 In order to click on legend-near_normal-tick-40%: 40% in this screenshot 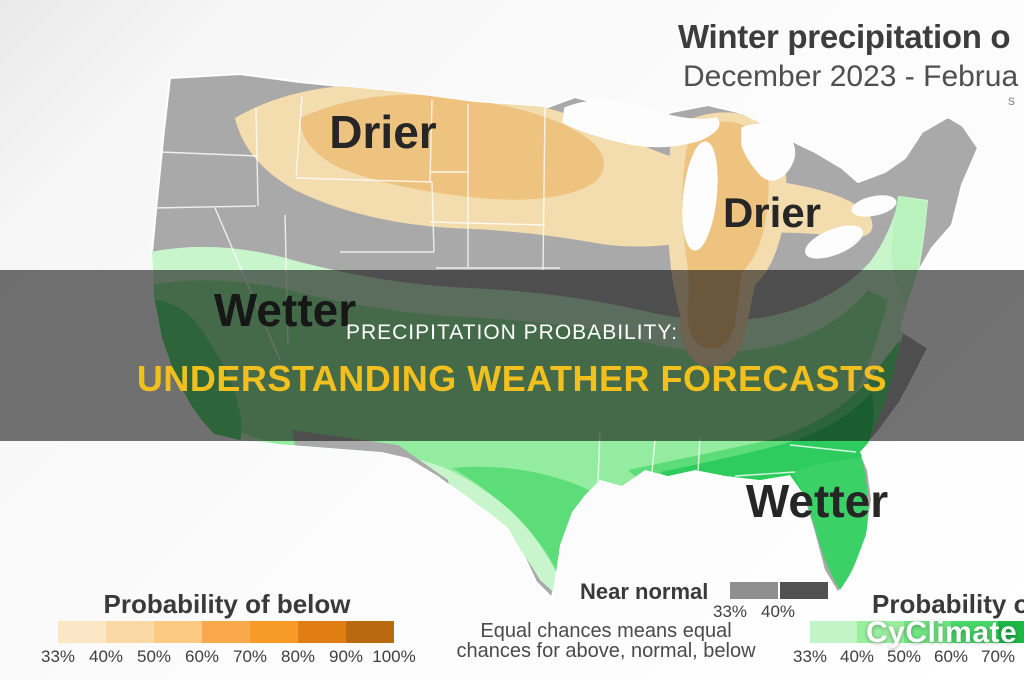, I will do `click(778, 611)`.